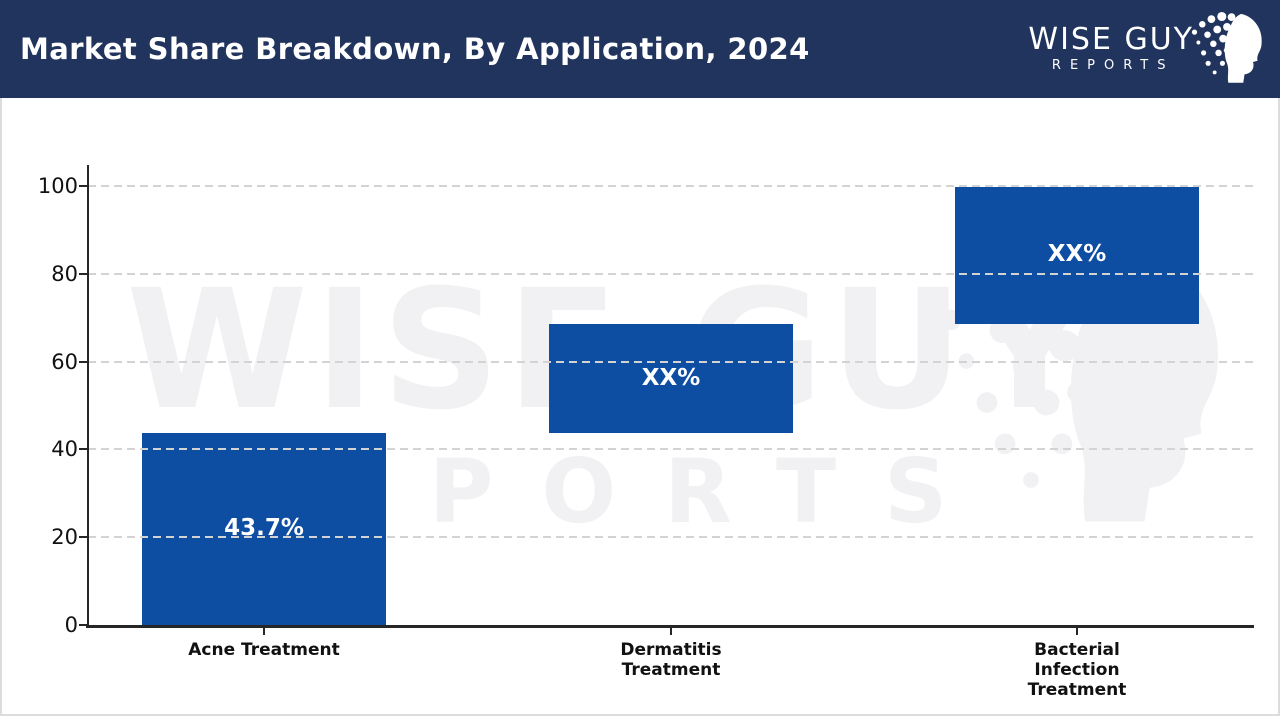 This screenshot has height=720, width=1280. Describe the element at coordinates (1113, 65) in the screenshot. I see `brand-subtitle: REPORTS` at that location.